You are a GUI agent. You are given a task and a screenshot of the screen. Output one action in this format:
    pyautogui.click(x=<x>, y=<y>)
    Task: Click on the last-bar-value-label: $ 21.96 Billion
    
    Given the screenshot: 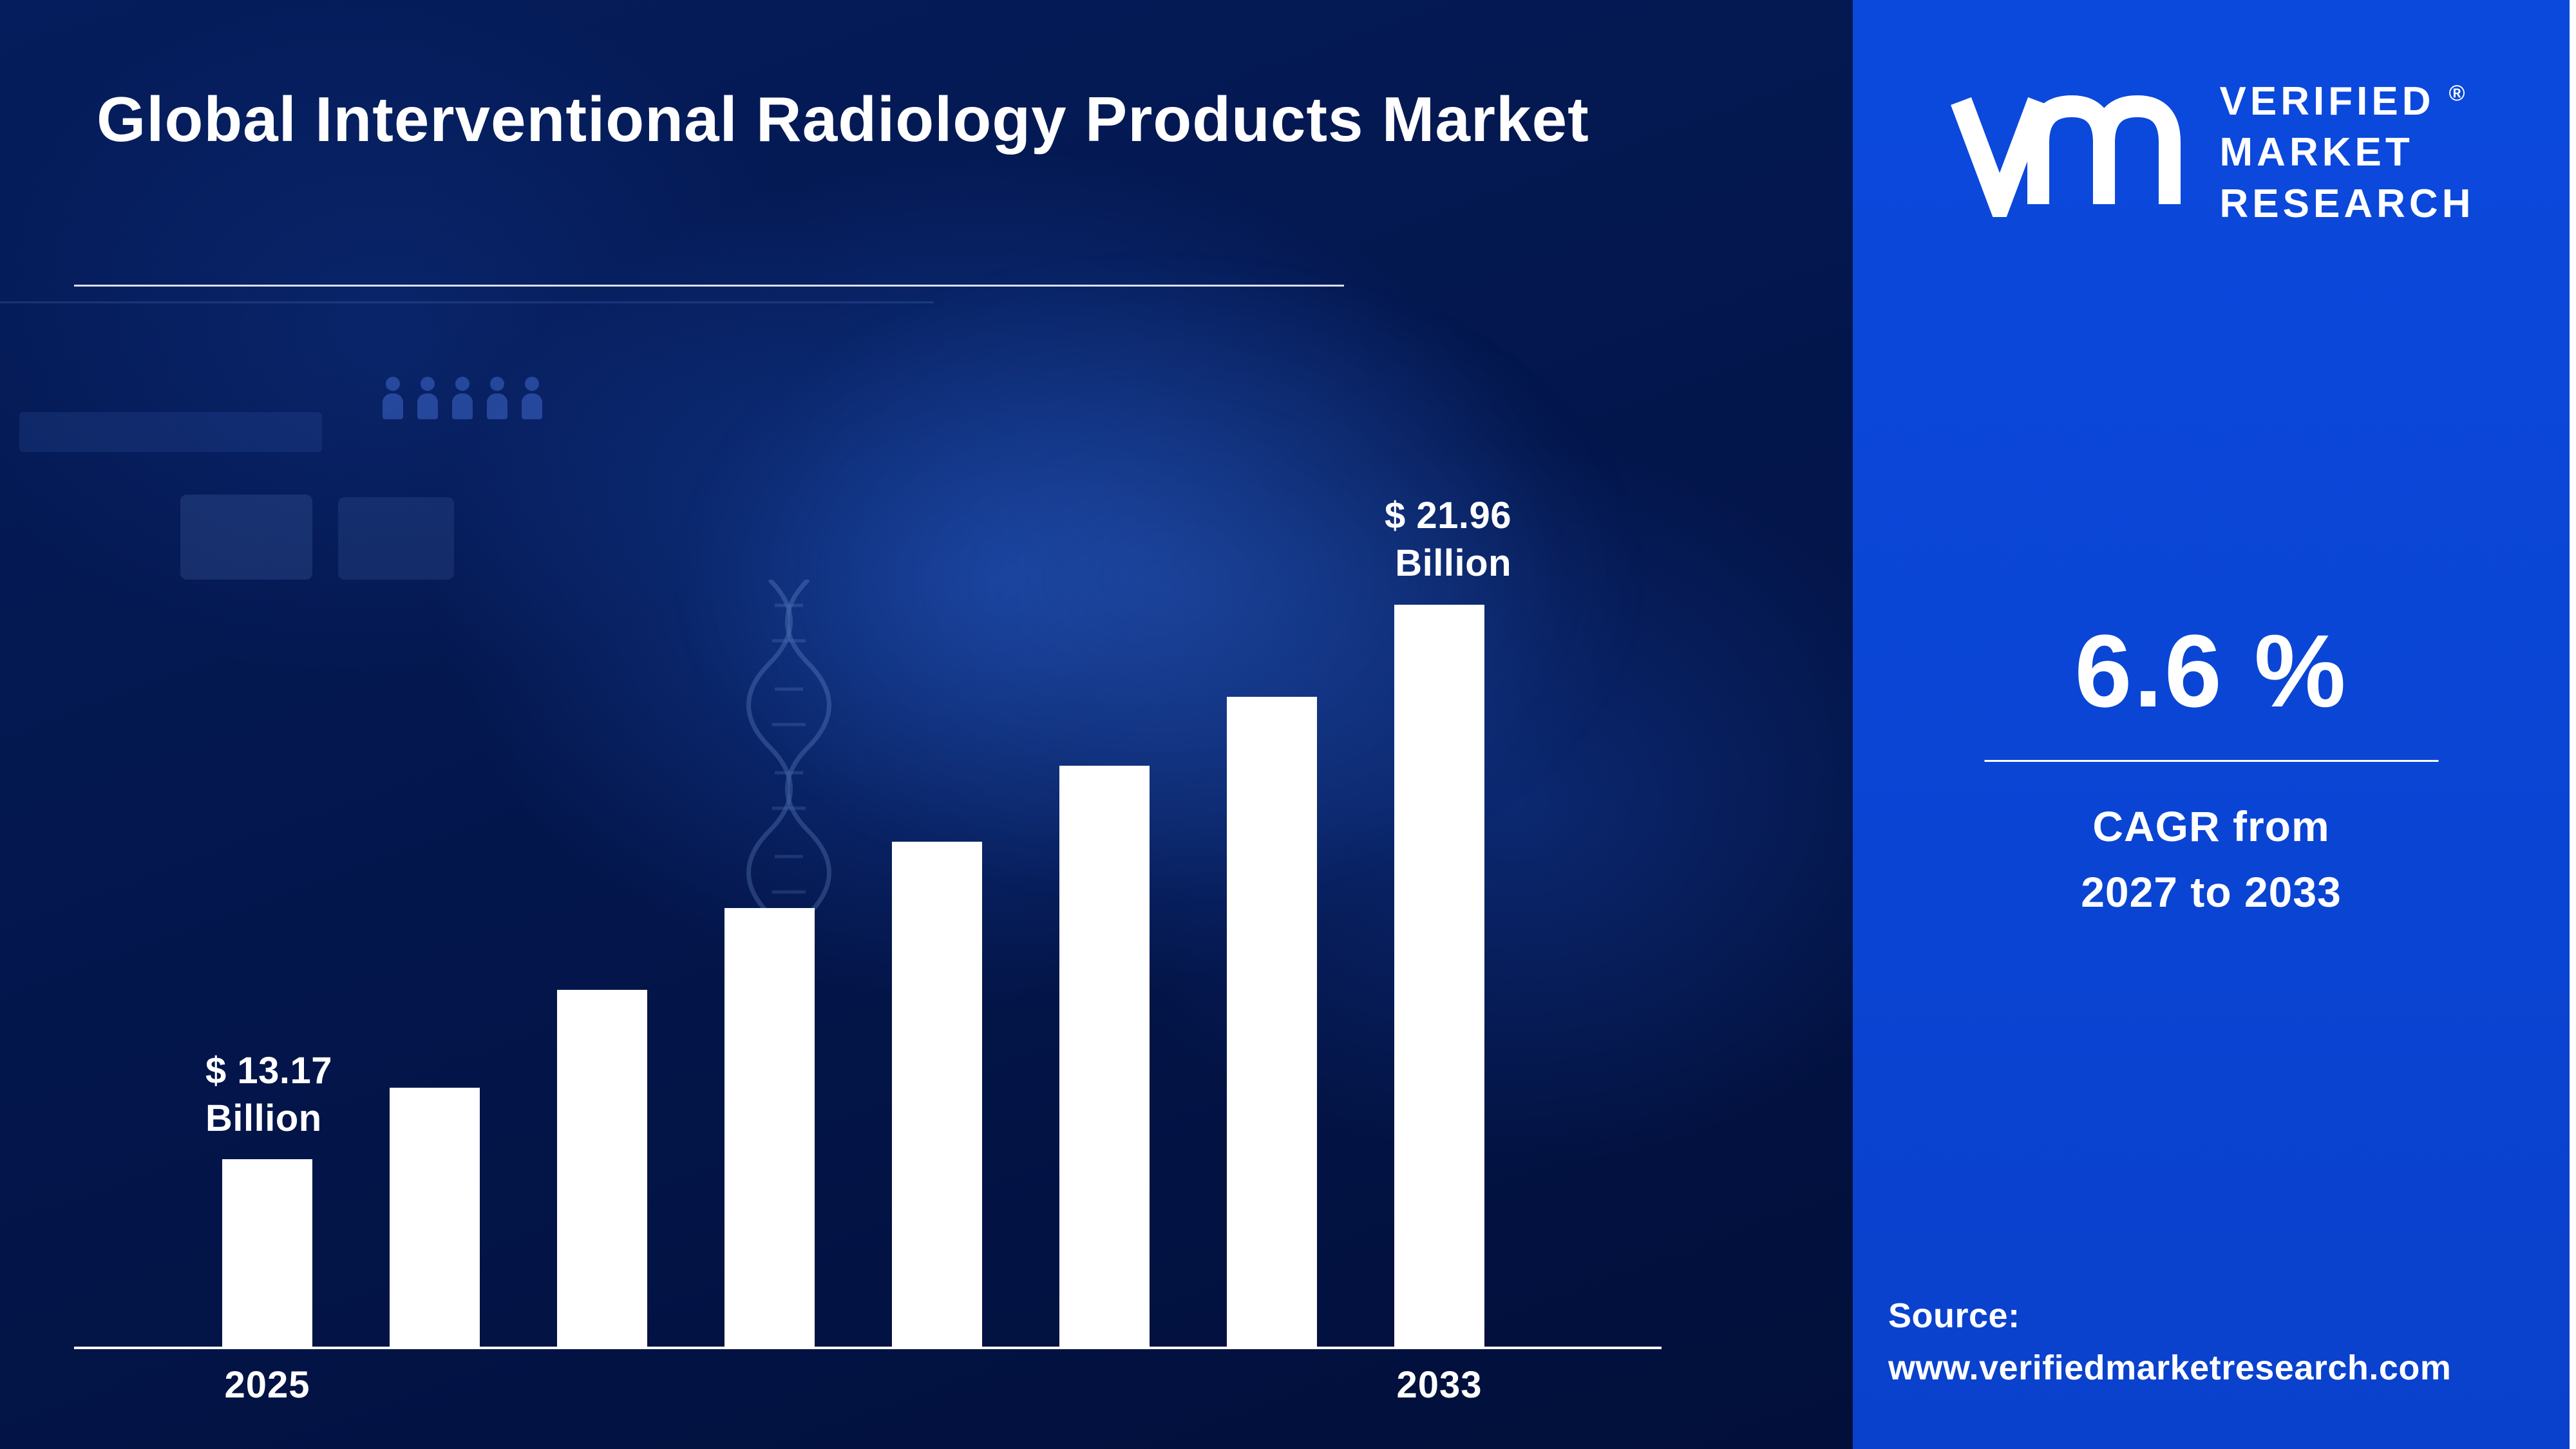 What is the action you would take?
    pyautogui.click(x=1448, y=539)
    